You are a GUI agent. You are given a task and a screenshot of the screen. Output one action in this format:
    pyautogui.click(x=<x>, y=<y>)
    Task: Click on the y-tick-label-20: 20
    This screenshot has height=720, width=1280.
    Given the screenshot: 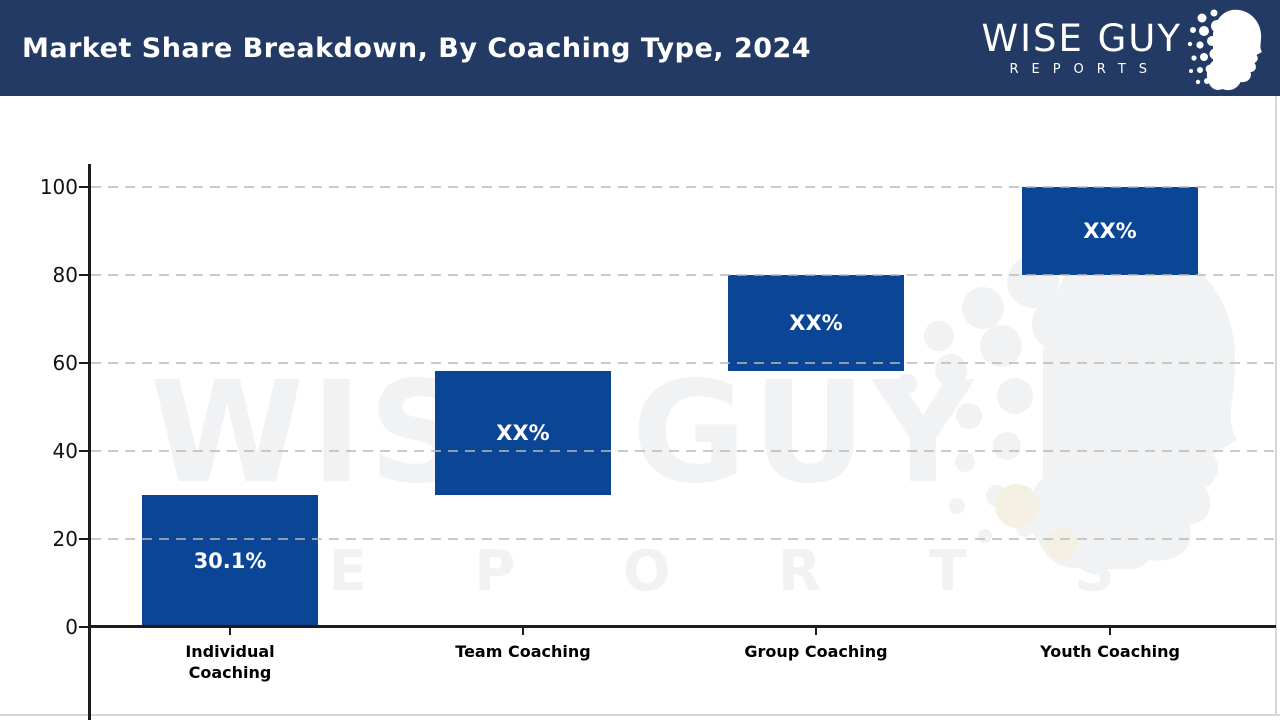 What is the action you would take?
    pyautogui.click(x=65, y=539)
    